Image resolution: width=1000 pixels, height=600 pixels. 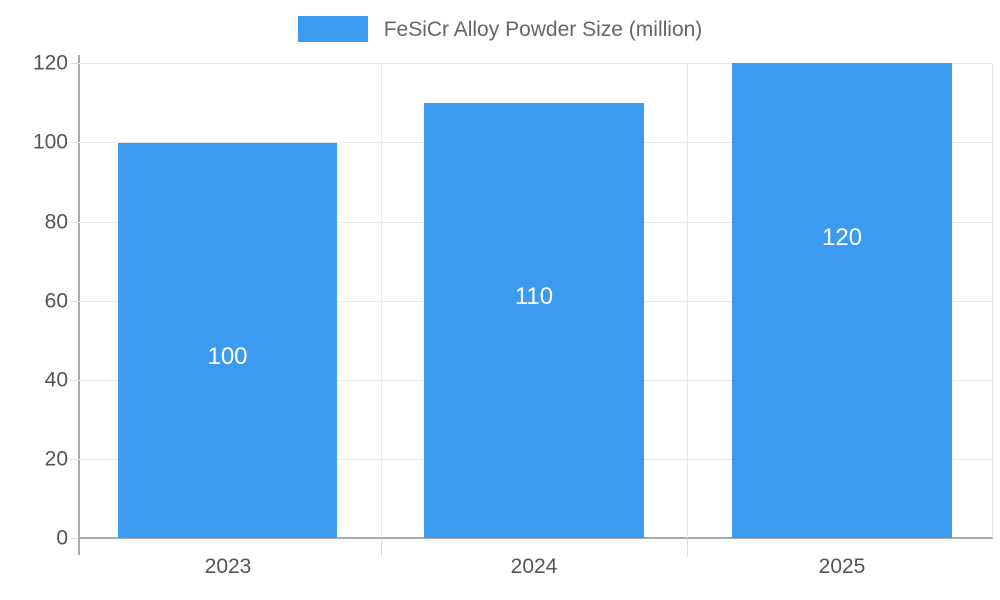 What do you see at coordinates (228, 566) in the screenshot?
I see `x-tick-label-2023: 2023` at bounding box center [228, 566].